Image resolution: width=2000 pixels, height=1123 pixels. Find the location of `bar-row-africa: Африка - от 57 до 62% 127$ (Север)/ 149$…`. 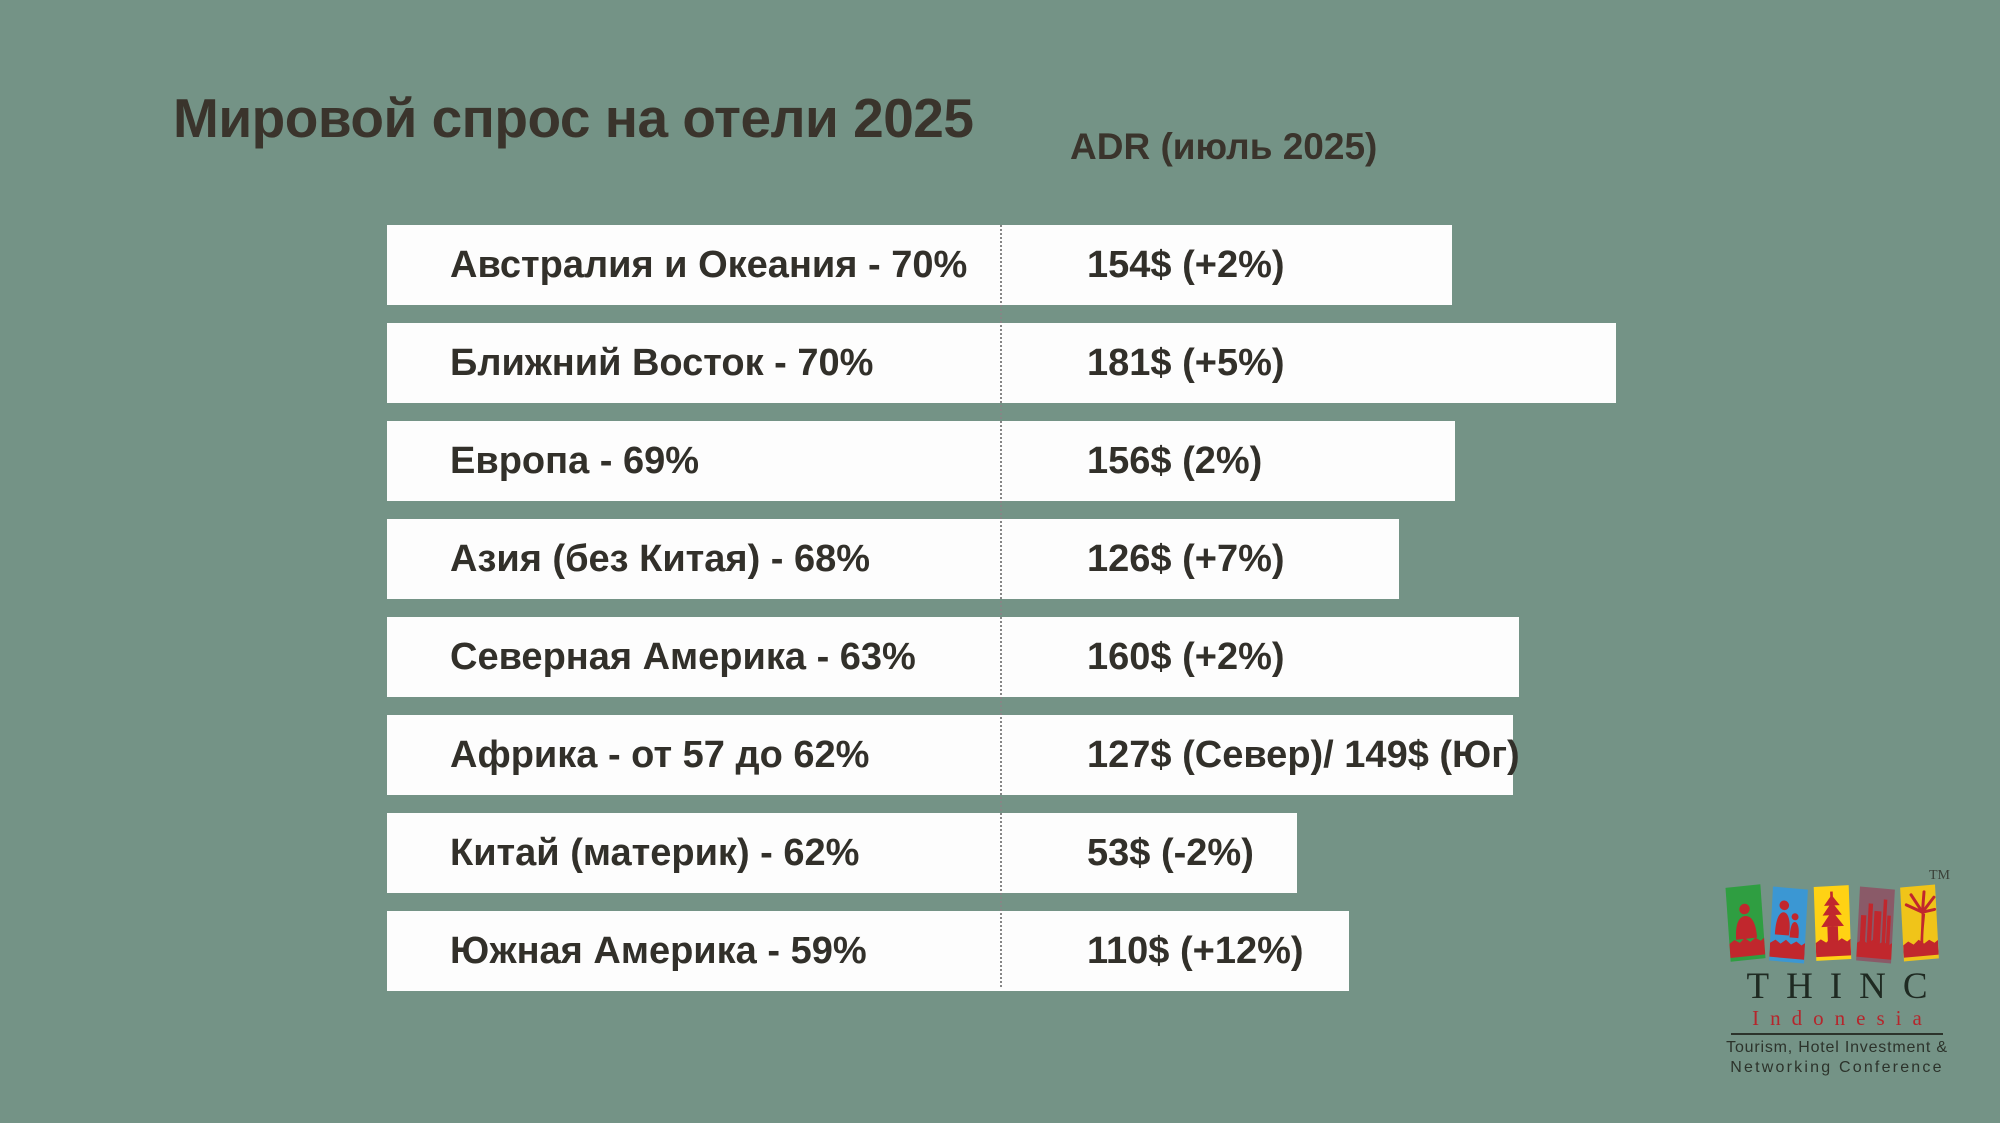

bar-row-africa: Африка - от 57 до 62% 127$ (Север)/ 149$… is located at coordinates (953, 755).